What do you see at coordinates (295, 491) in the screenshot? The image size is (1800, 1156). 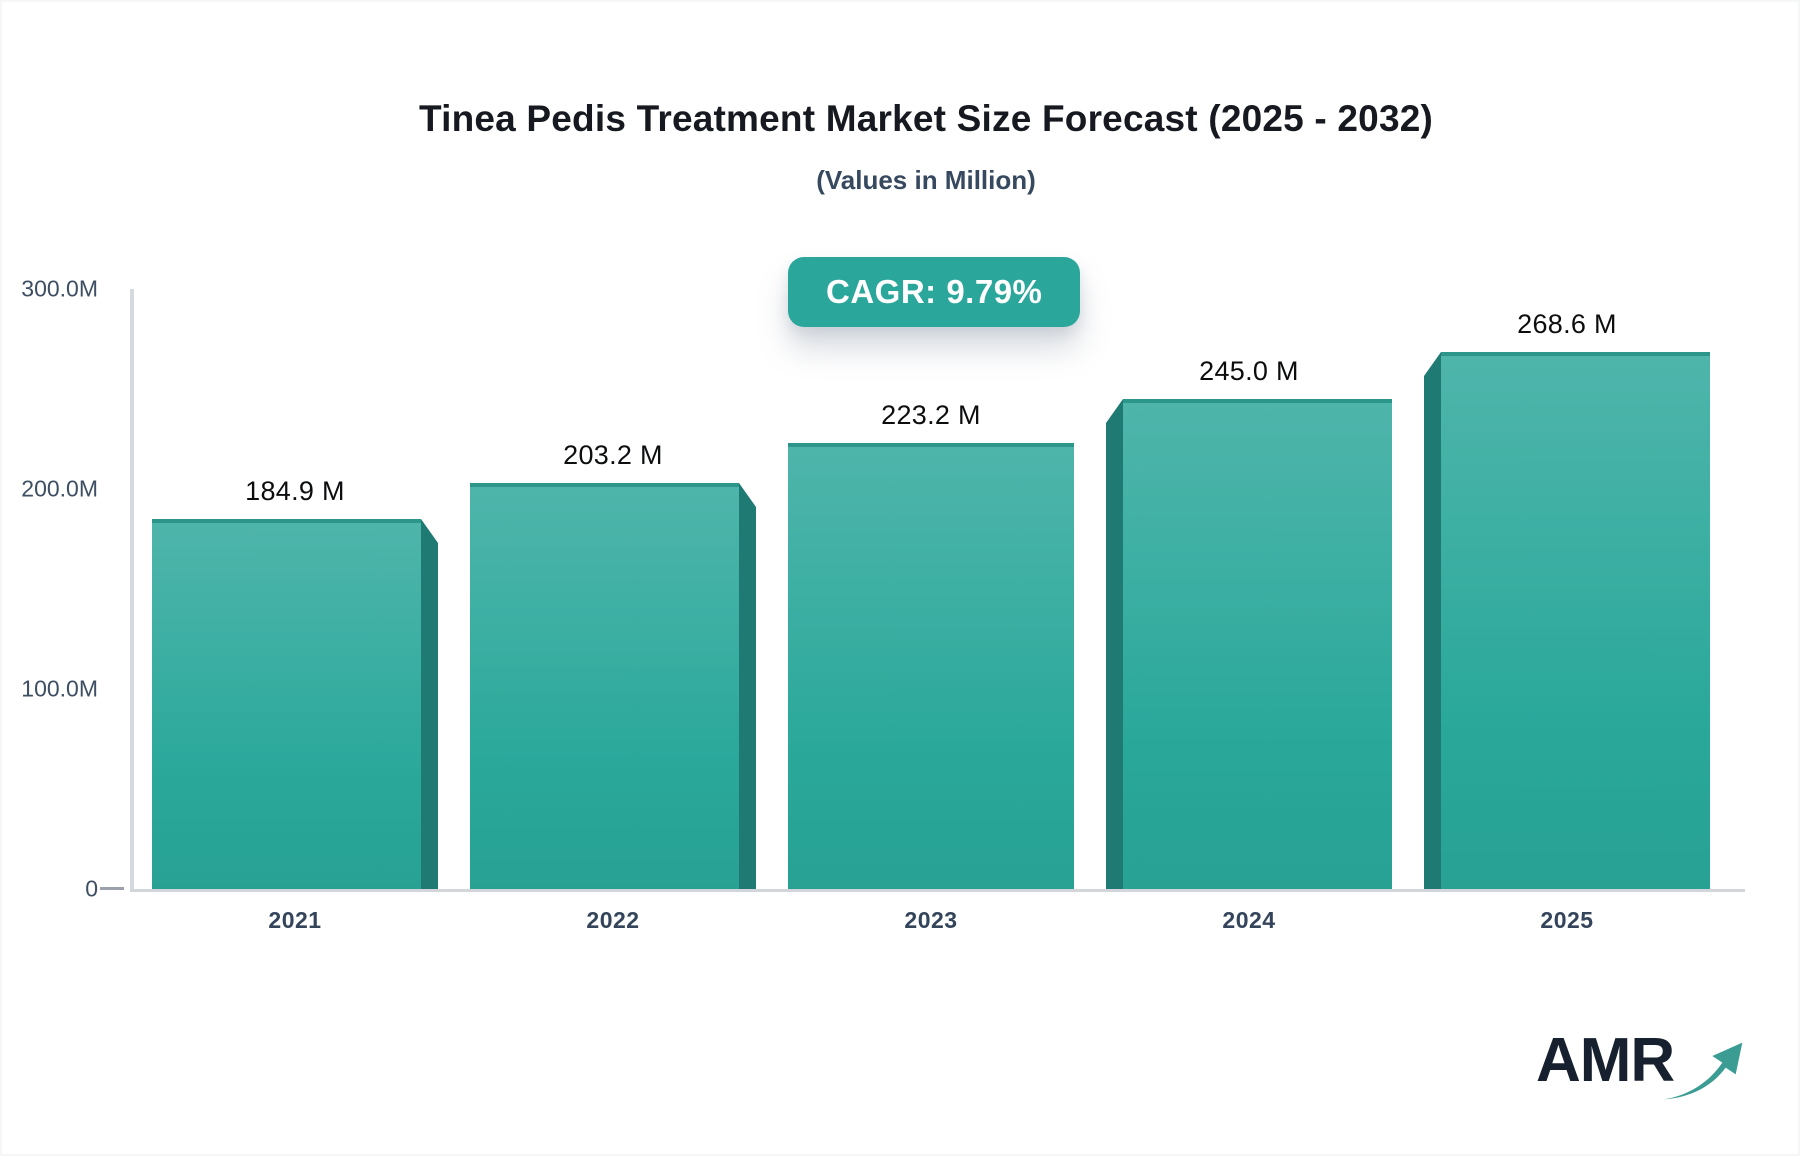 I see `bar-value-label: 184.9 M` at bounding box center [295, 491].